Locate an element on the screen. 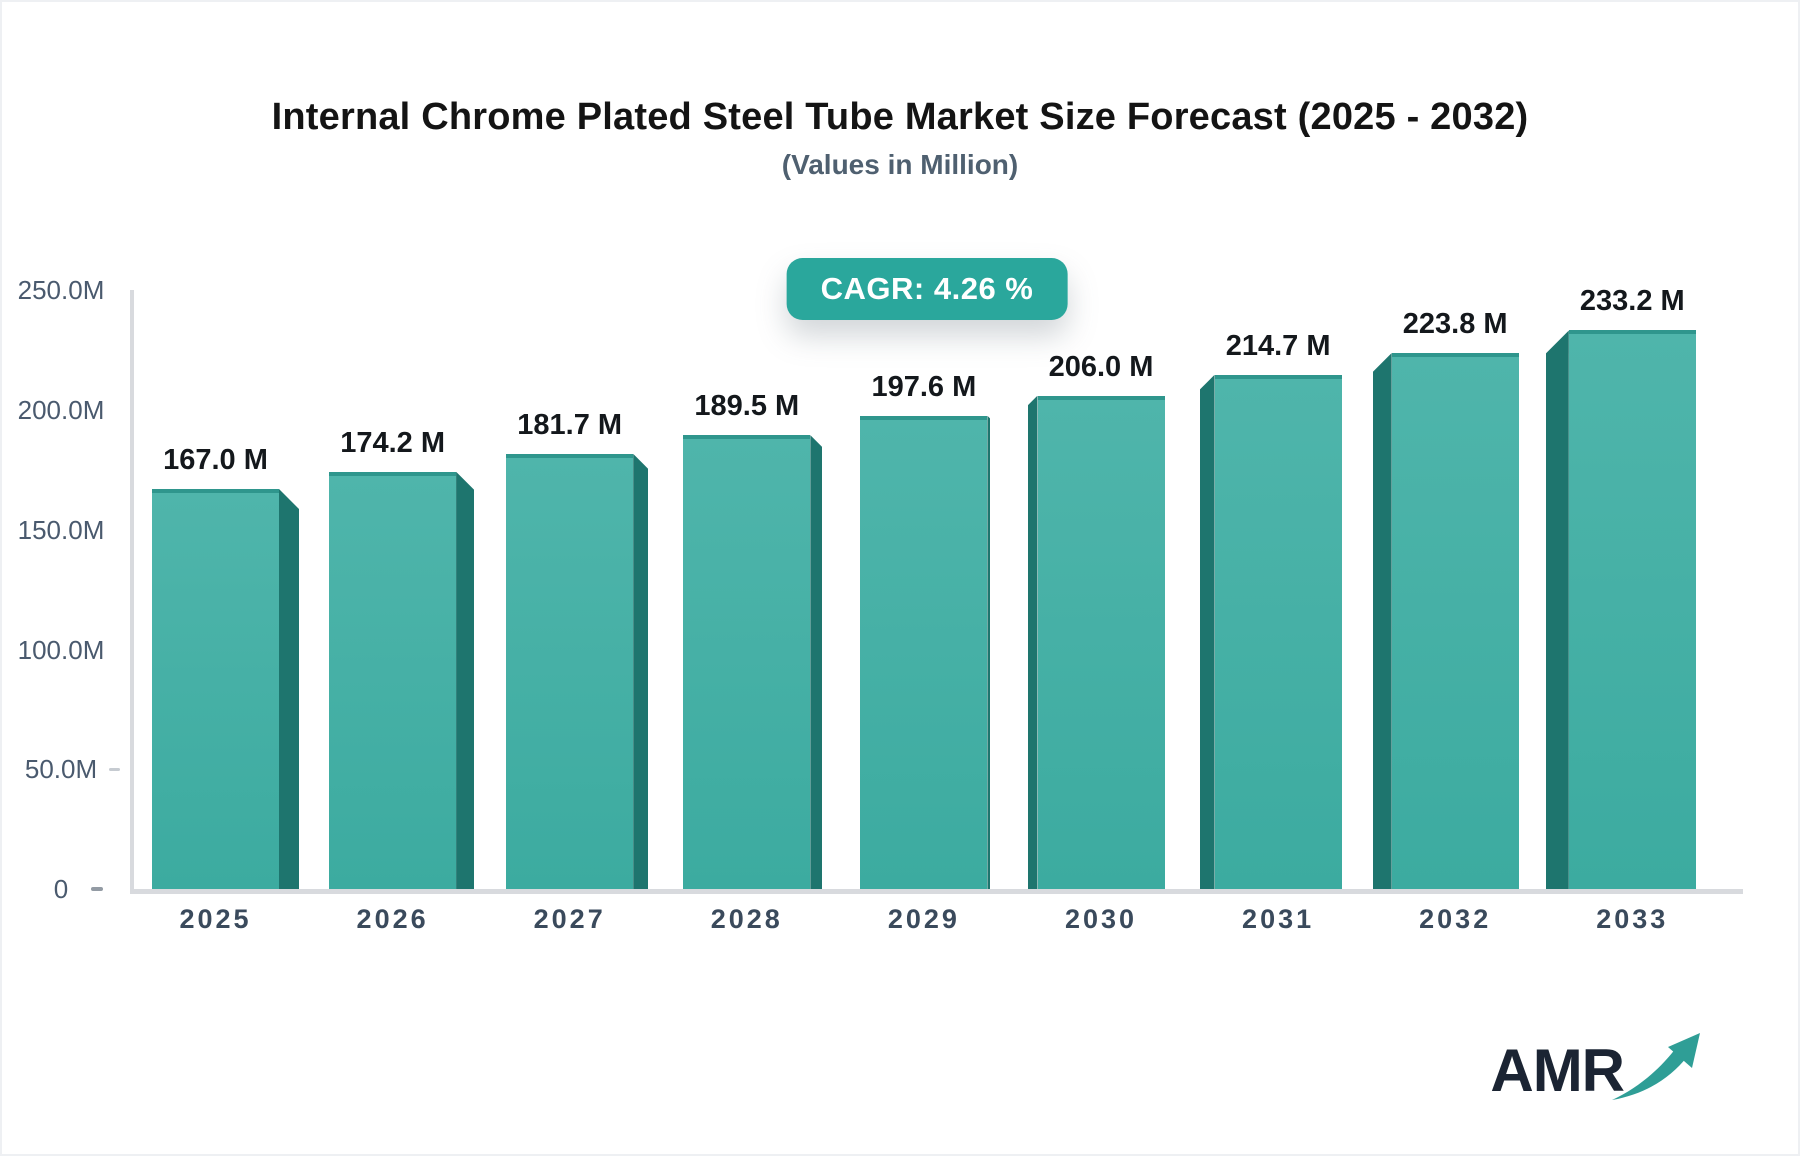  bar-value-label: 206.0 M is located at coordinates (1101, 366).